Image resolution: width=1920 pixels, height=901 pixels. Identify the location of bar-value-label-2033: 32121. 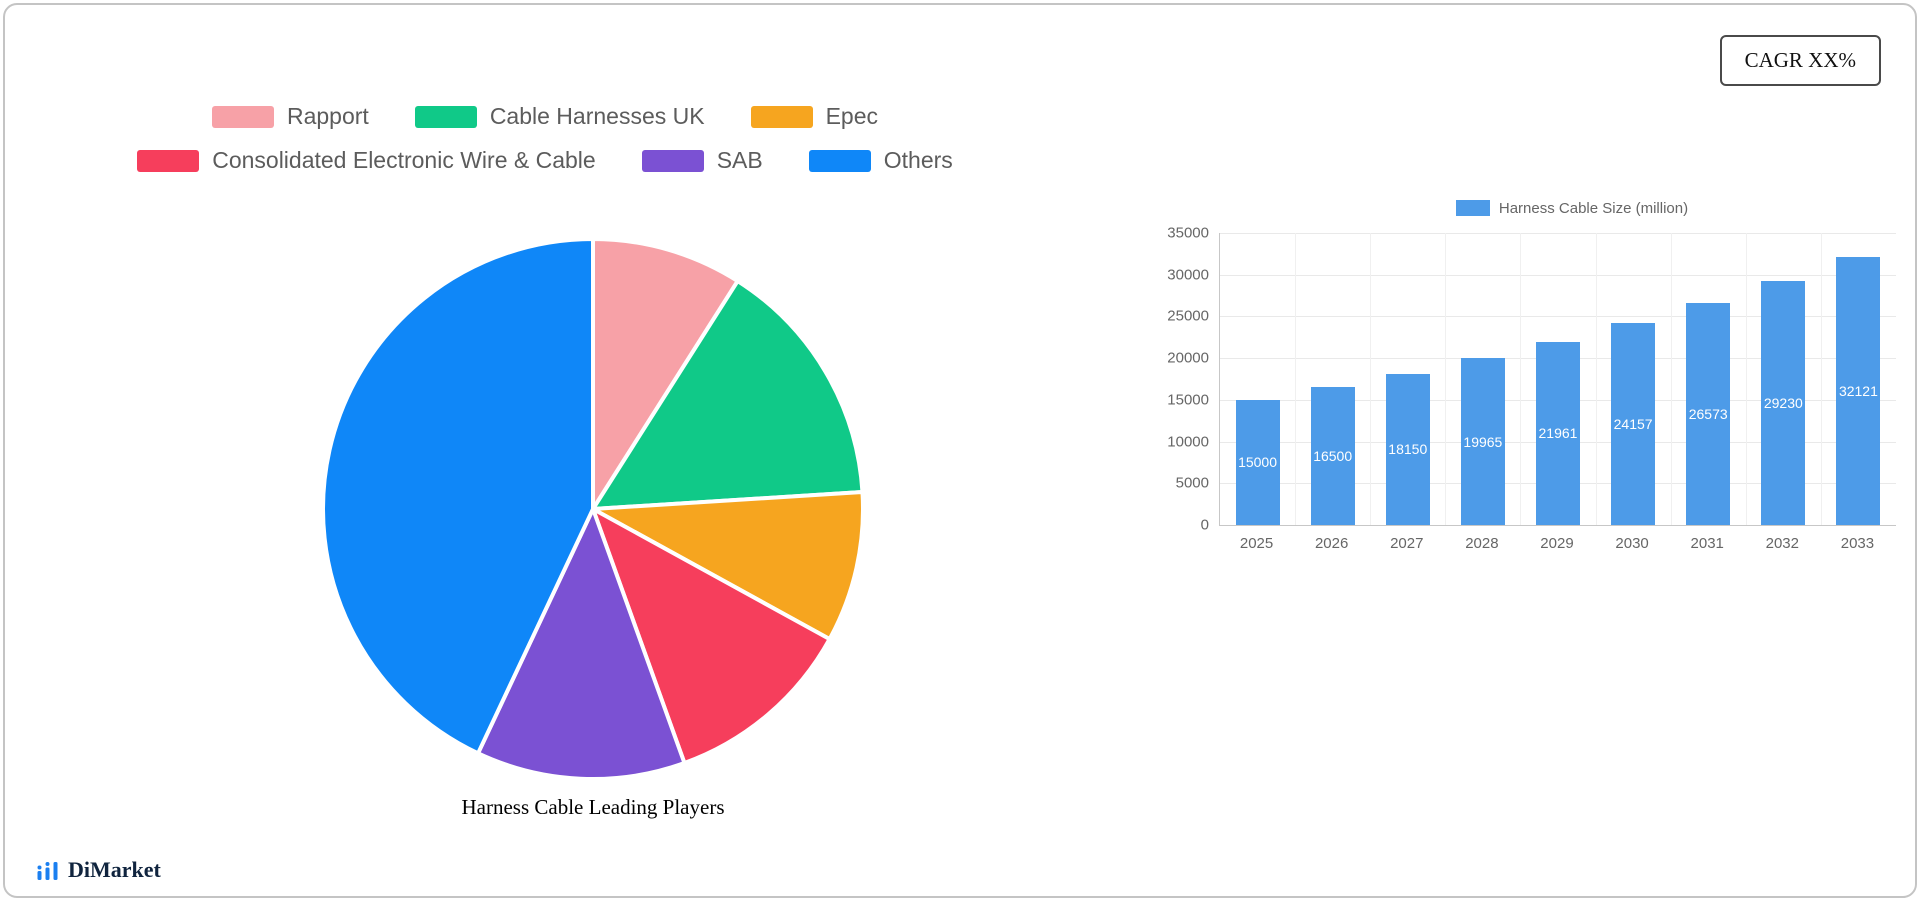
(1858, 391).